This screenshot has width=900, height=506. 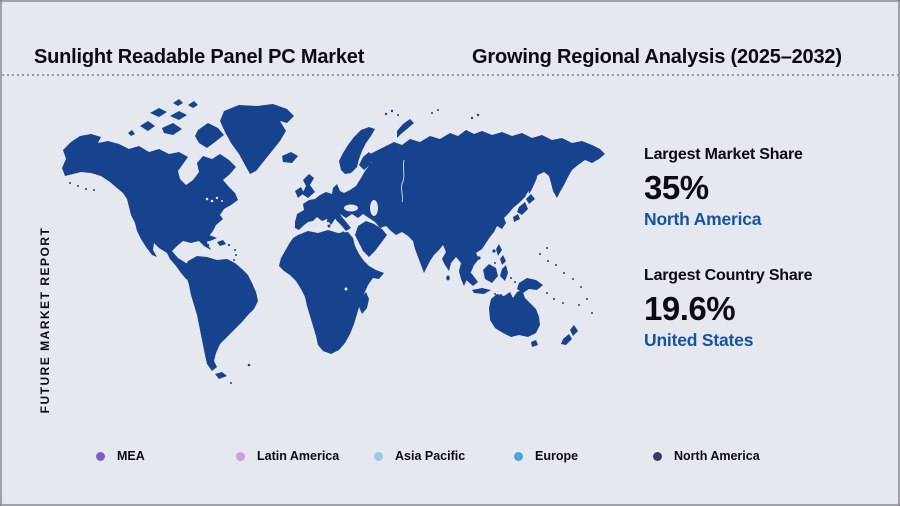 What do you see at coordinates (569, 335) in the screenshot?
I see `islands-new-zealand` at bounding box center [569, 335].